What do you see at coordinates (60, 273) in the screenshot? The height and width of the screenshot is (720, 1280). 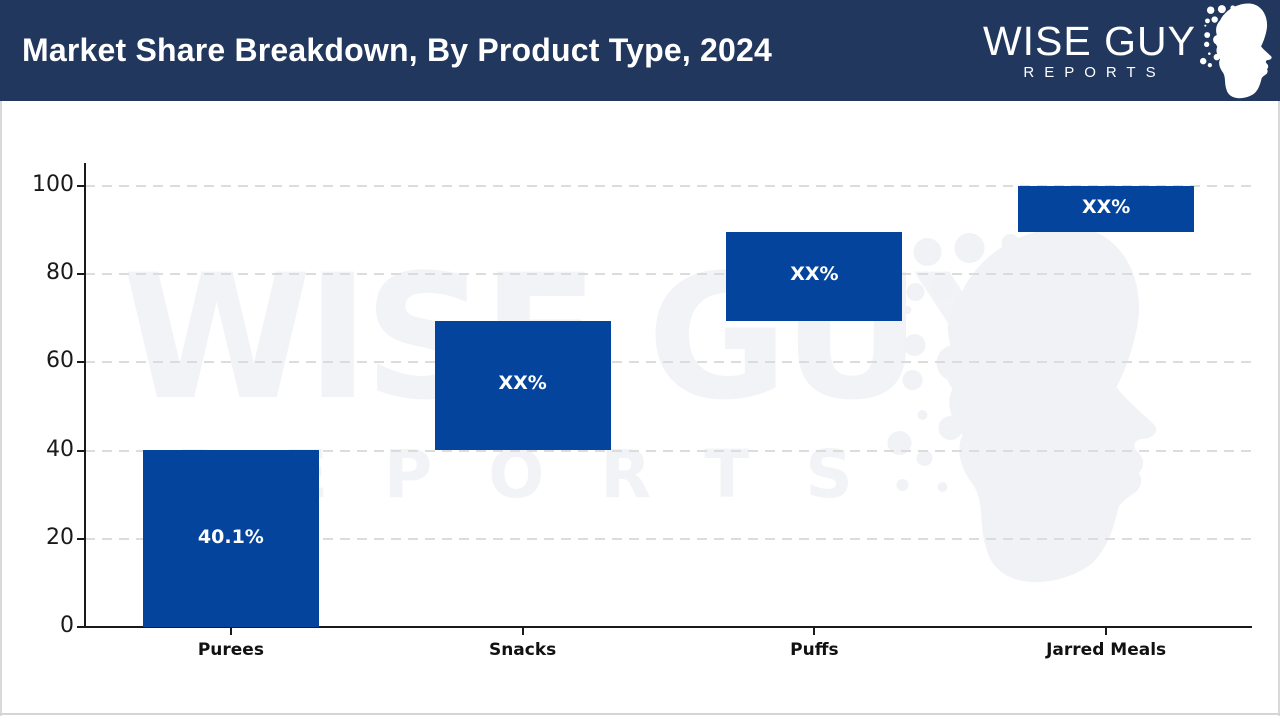 I see `y-tick-label: 80` at bounding box center [60, 273].